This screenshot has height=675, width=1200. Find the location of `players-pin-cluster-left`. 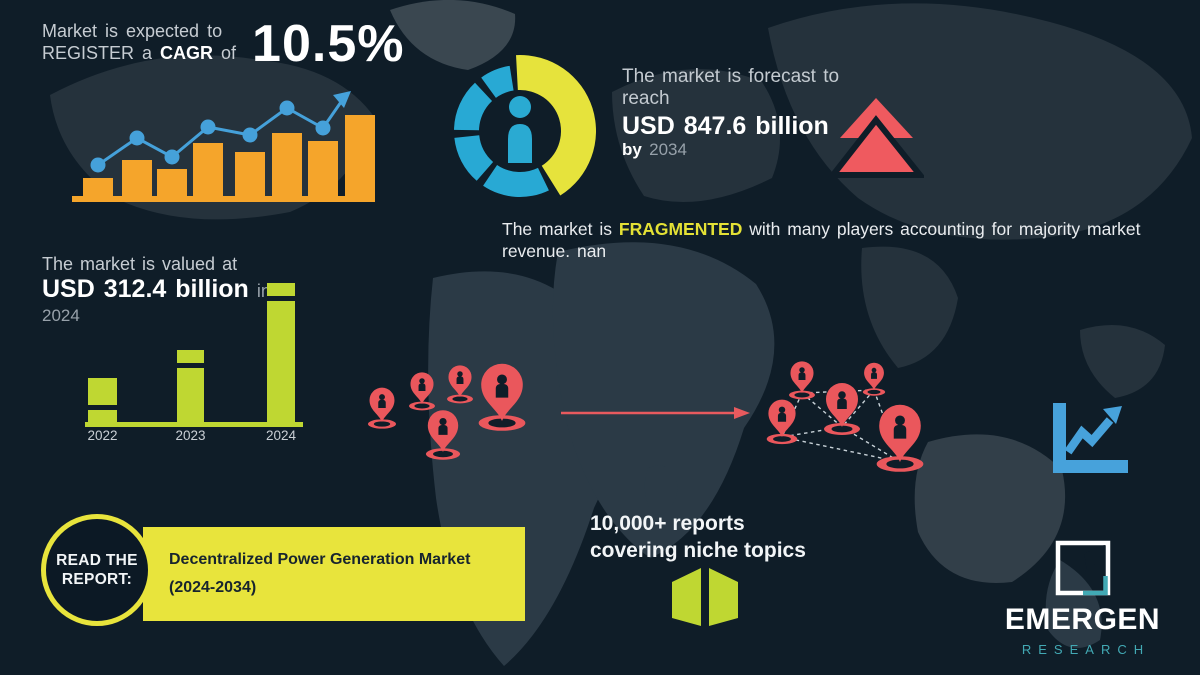

players-pin-cluster-left is located at coordinates (446, 411).